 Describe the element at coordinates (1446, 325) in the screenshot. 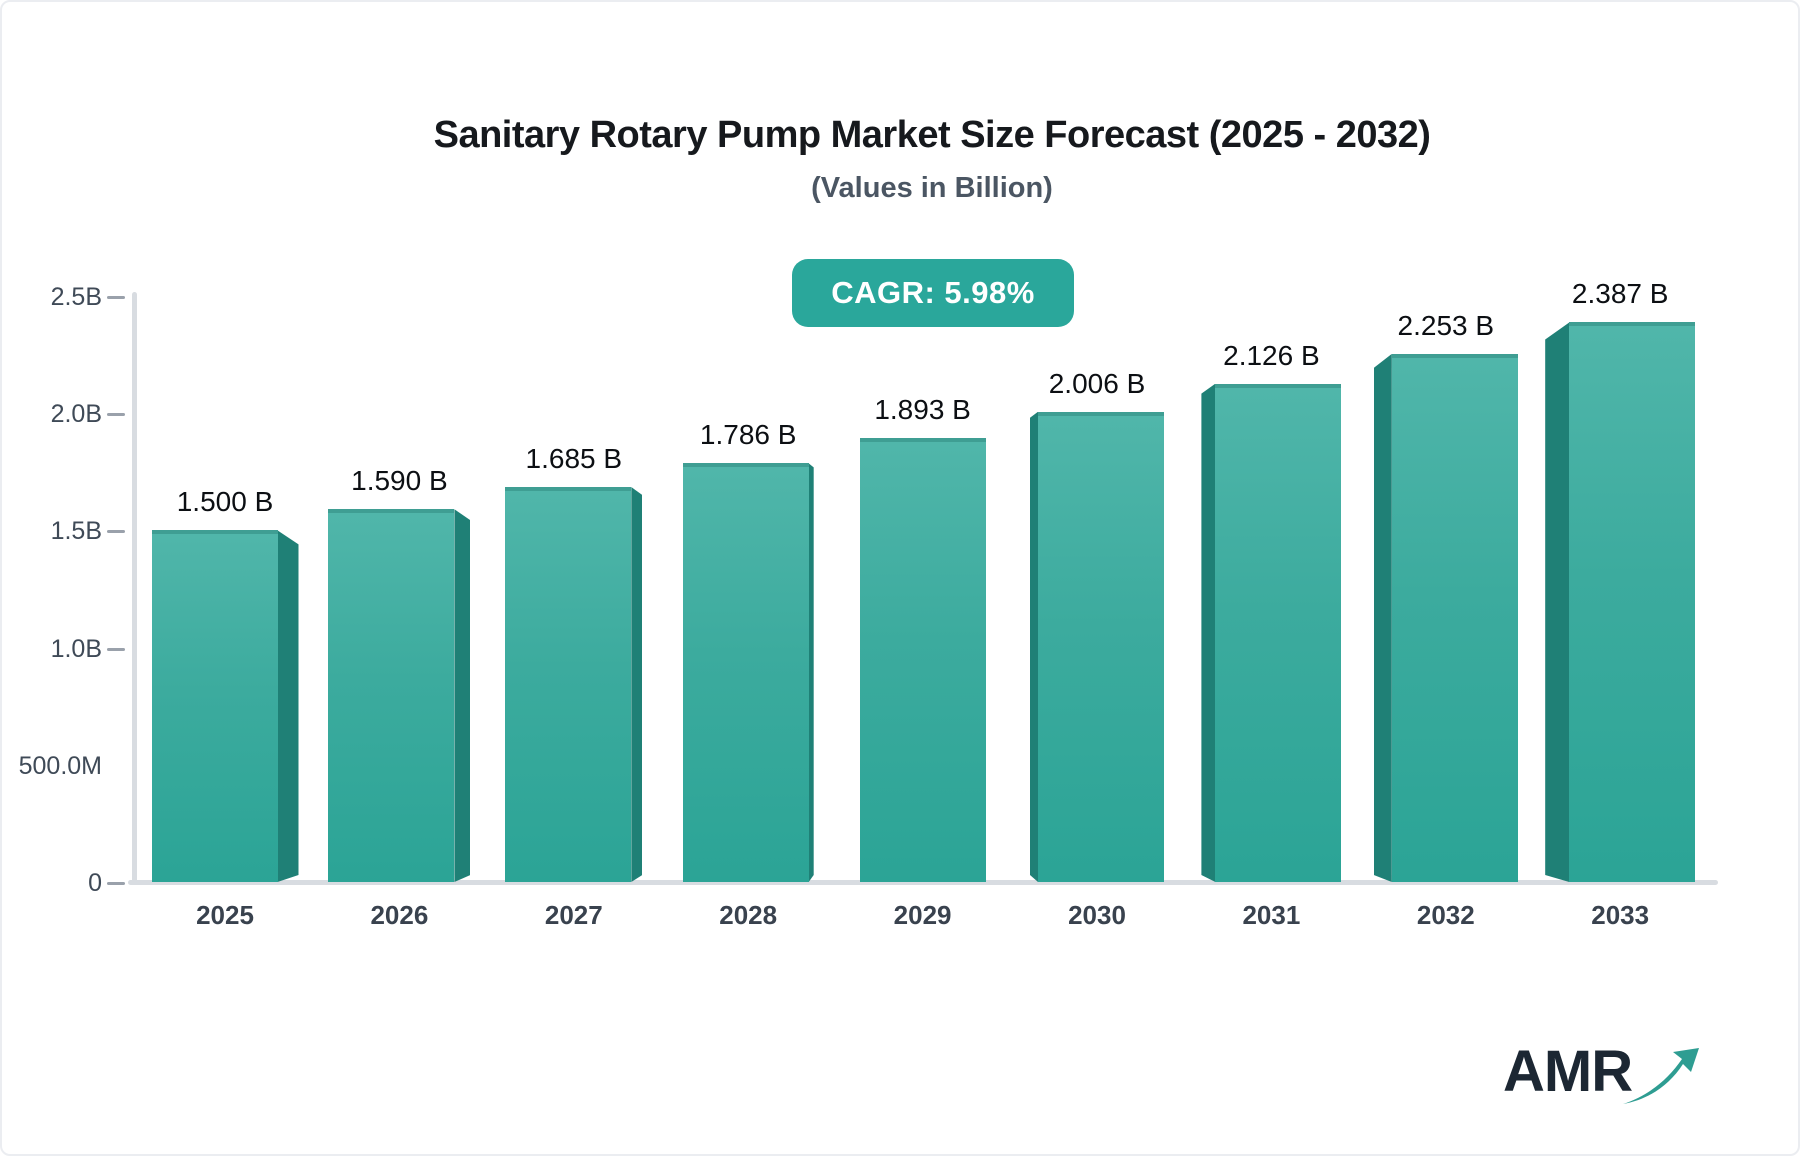

I see `bar-value-label: 2.253 B` at that location.